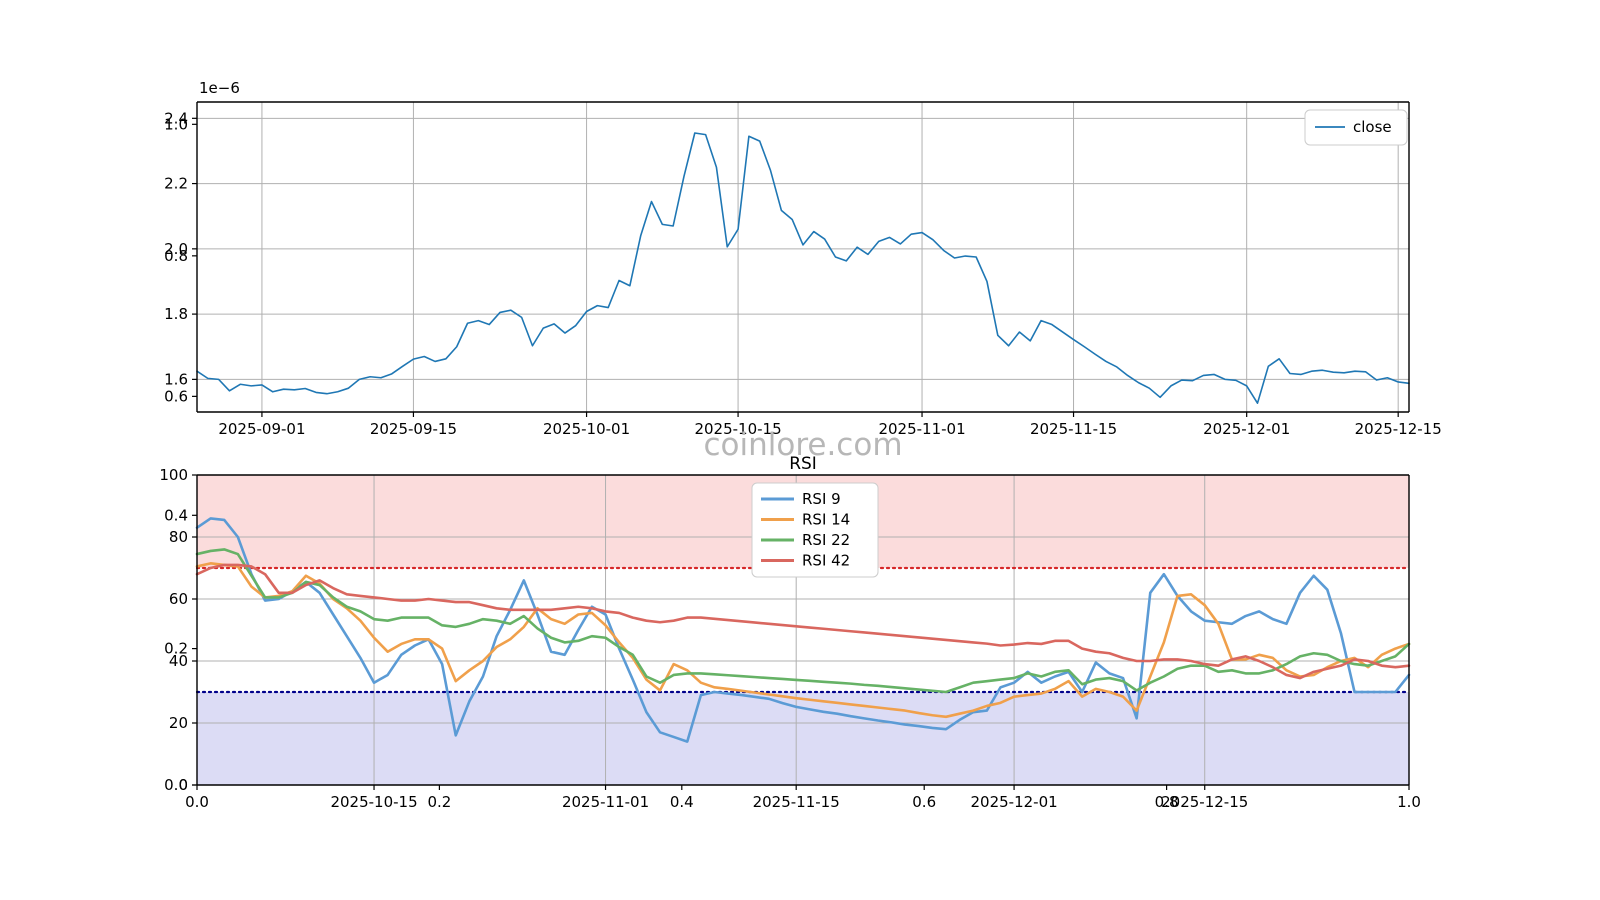 Image resolution: width=1600 pixels, height=900 pixels. I want to click on rsi-x-tick-label: 2025-12-15, so click(1204, 802).